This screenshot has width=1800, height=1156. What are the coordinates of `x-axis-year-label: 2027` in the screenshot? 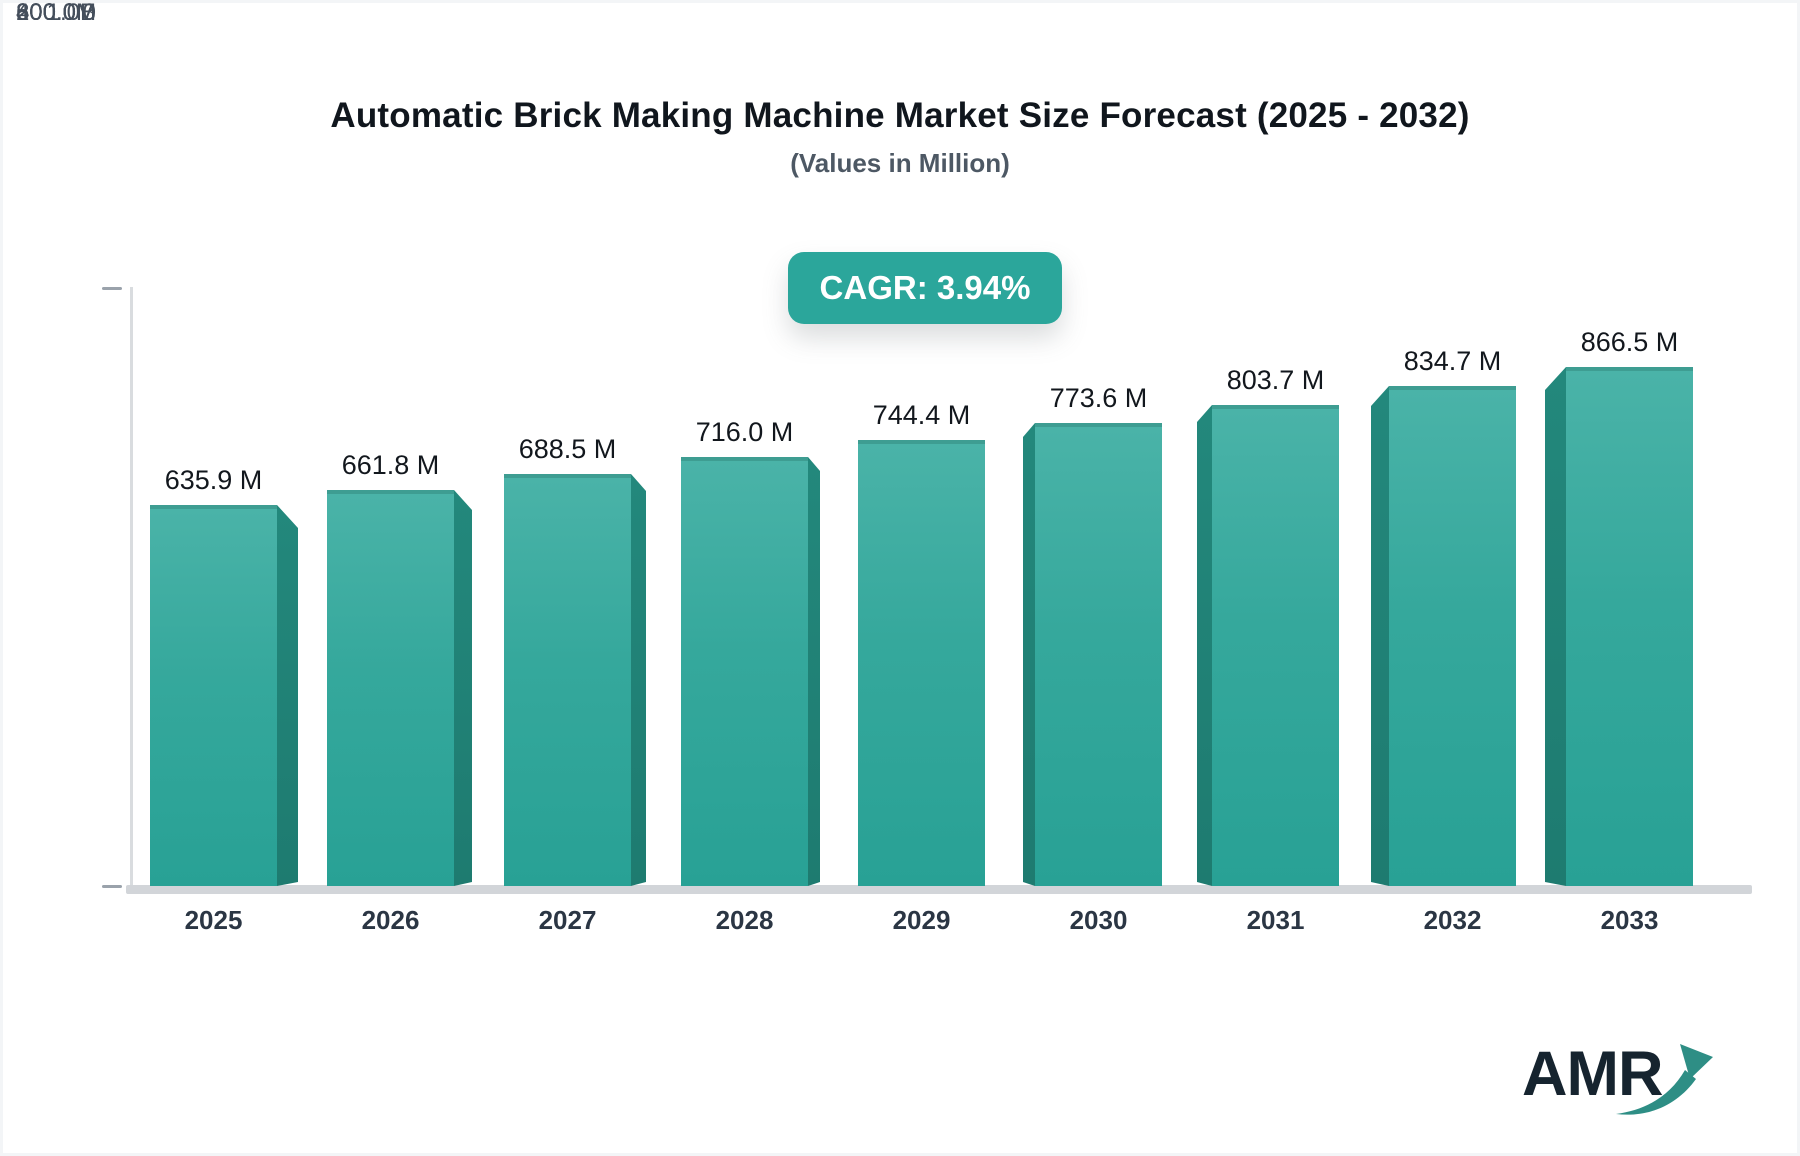 It's located at (567, 920).